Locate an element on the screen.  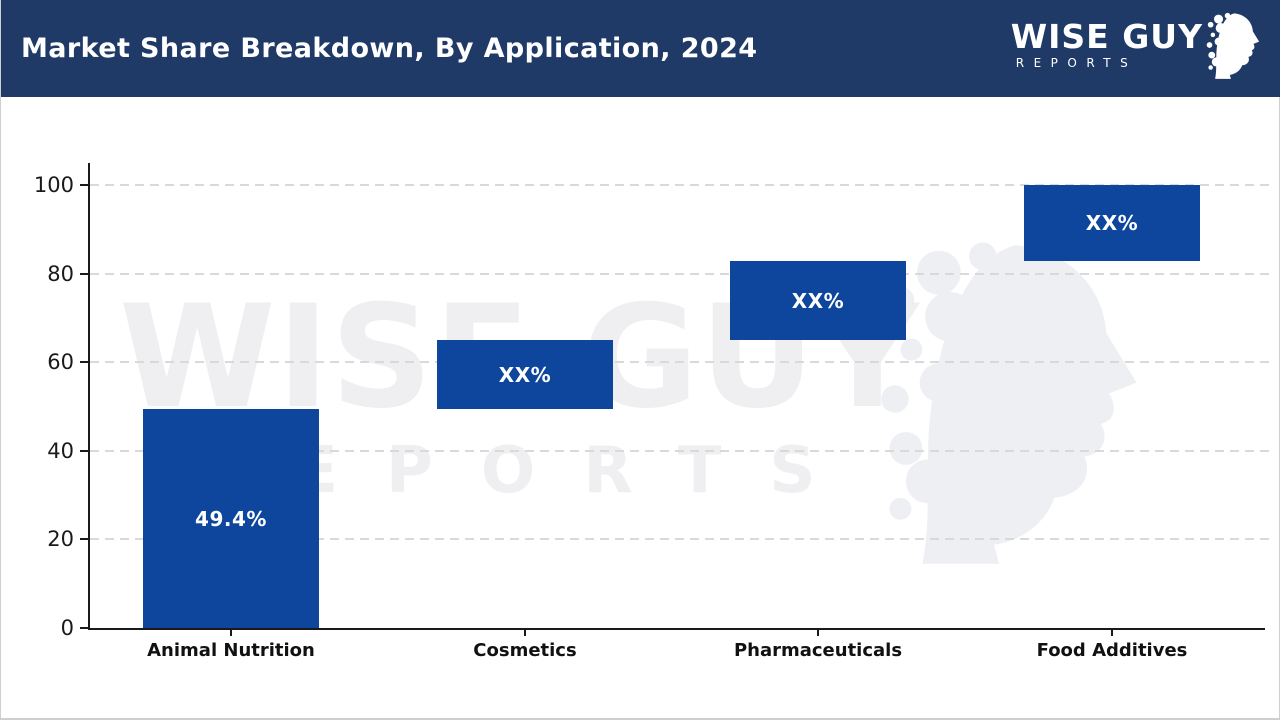
logo-subtext: REPORTS is located at coordinates (1076, 63).